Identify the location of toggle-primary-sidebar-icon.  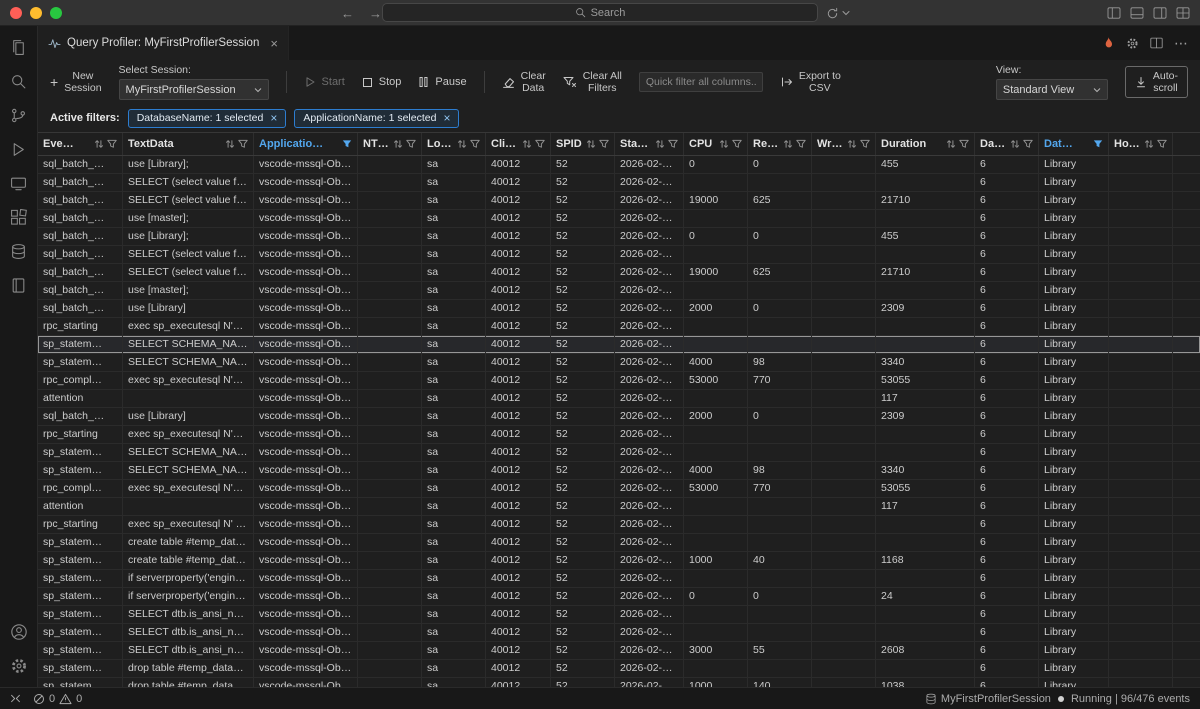
(1114, 13).